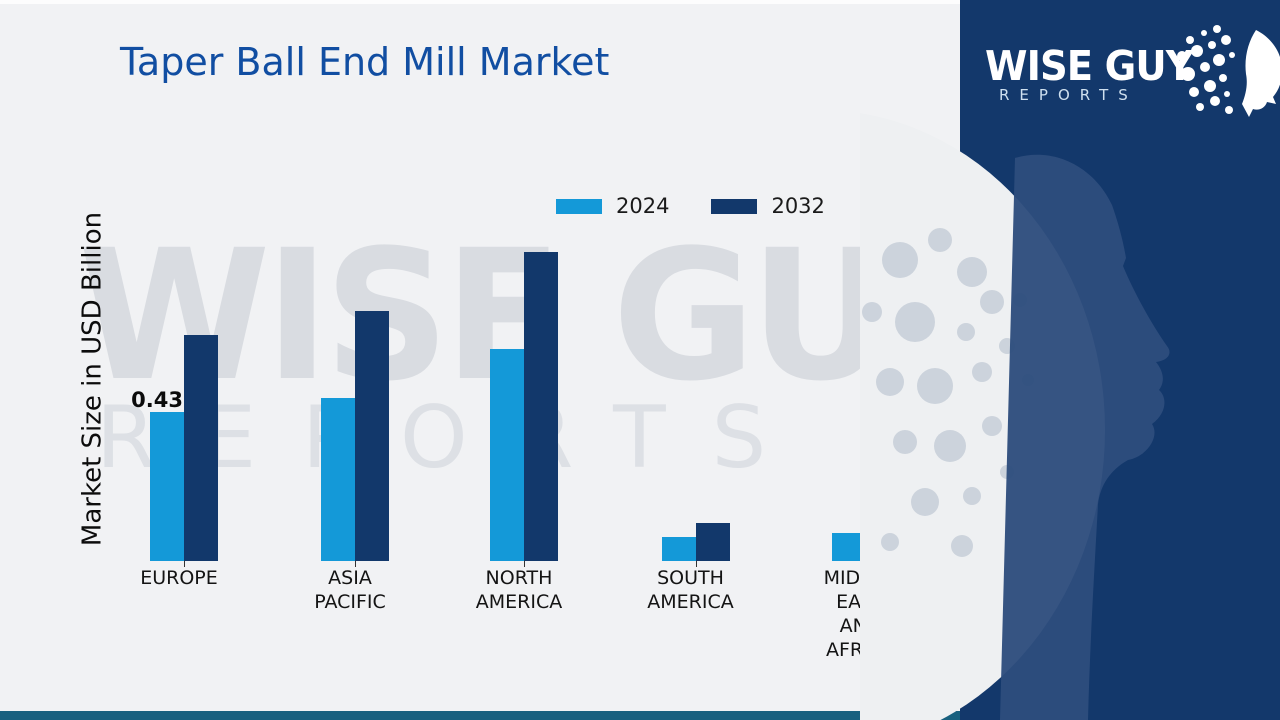 The width and height of the screenshot is (1280, 720). What do you see at coordinates (92, 379) in the screenshot?
I see `y-axis-label: Market Size in USD Billion` at bounding box center [92, 379].